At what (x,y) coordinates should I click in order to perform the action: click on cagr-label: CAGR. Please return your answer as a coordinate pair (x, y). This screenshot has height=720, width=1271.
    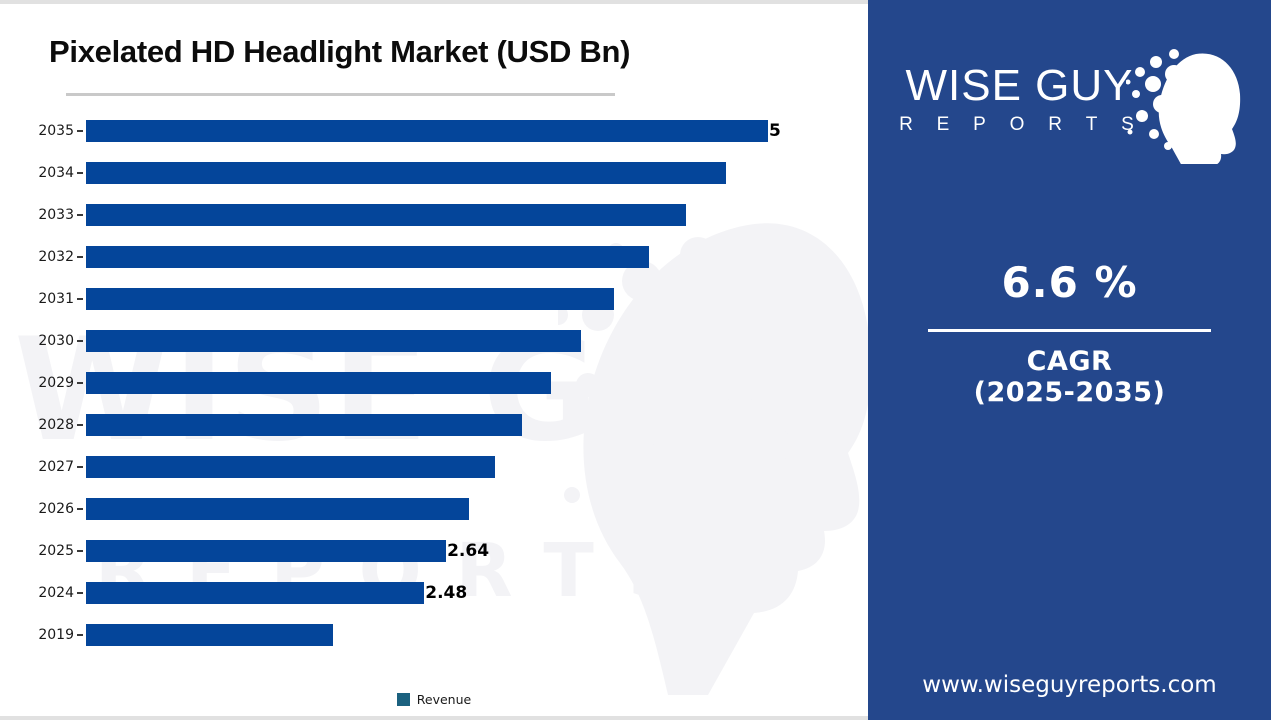
    Looking at the image, I should click on (1069, 361).